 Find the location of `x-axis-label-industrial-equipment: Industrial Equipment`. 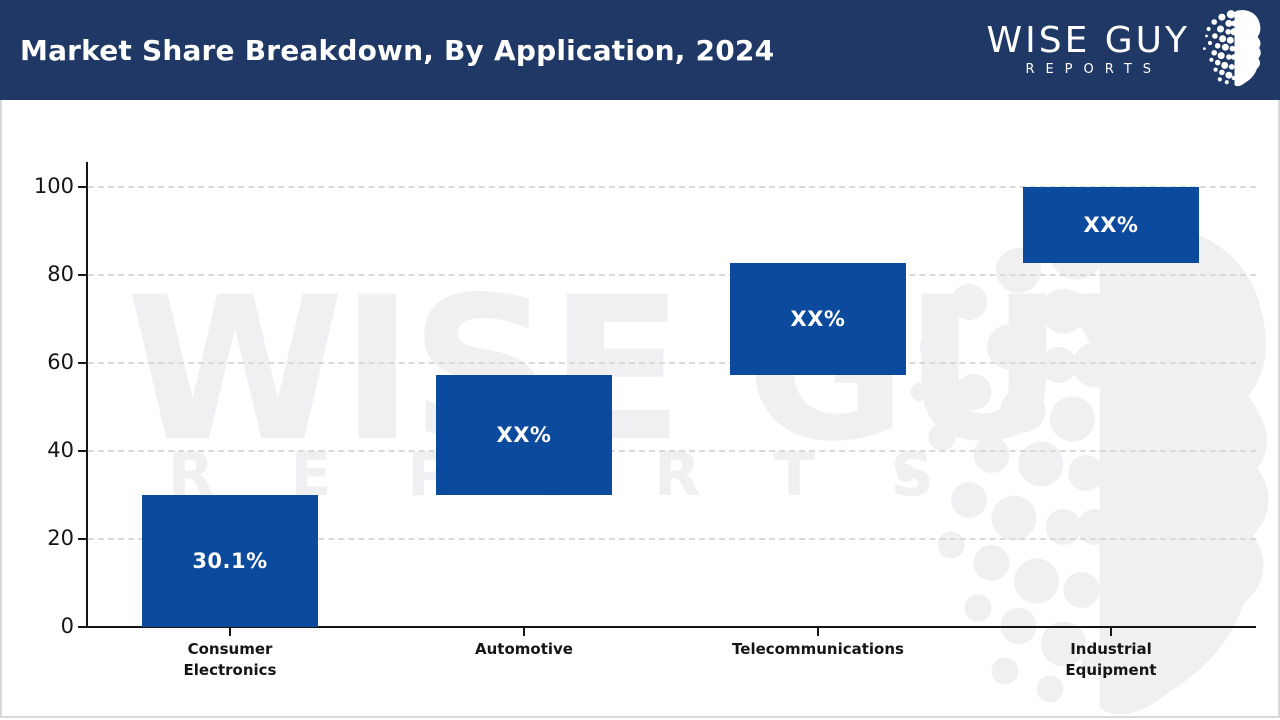

x-axis-label-industrial-equipment: Industrial Equipment is located at coordinates (1111, 659).